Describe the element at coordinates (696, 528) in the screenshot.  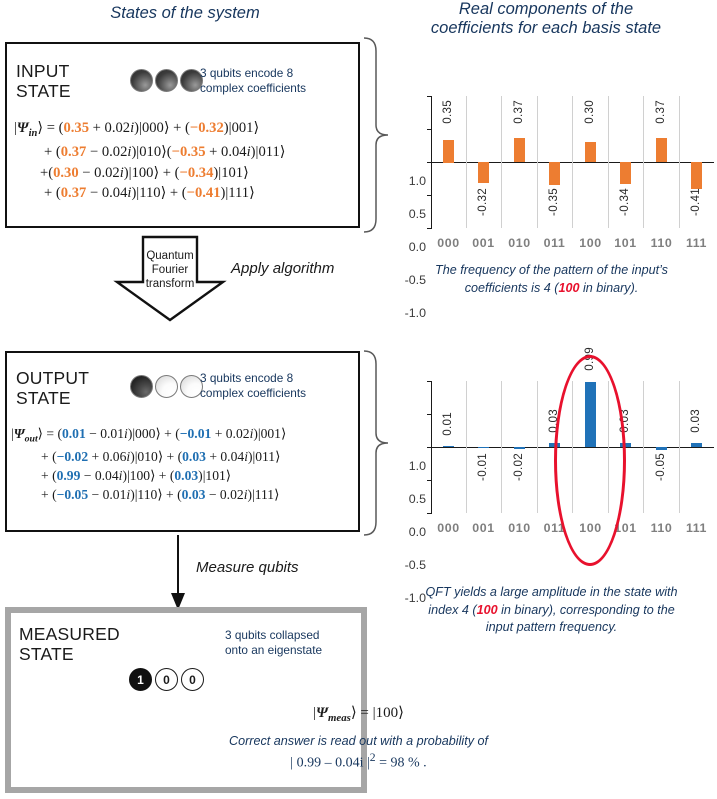
I see `xtick-label: 111` at that location.